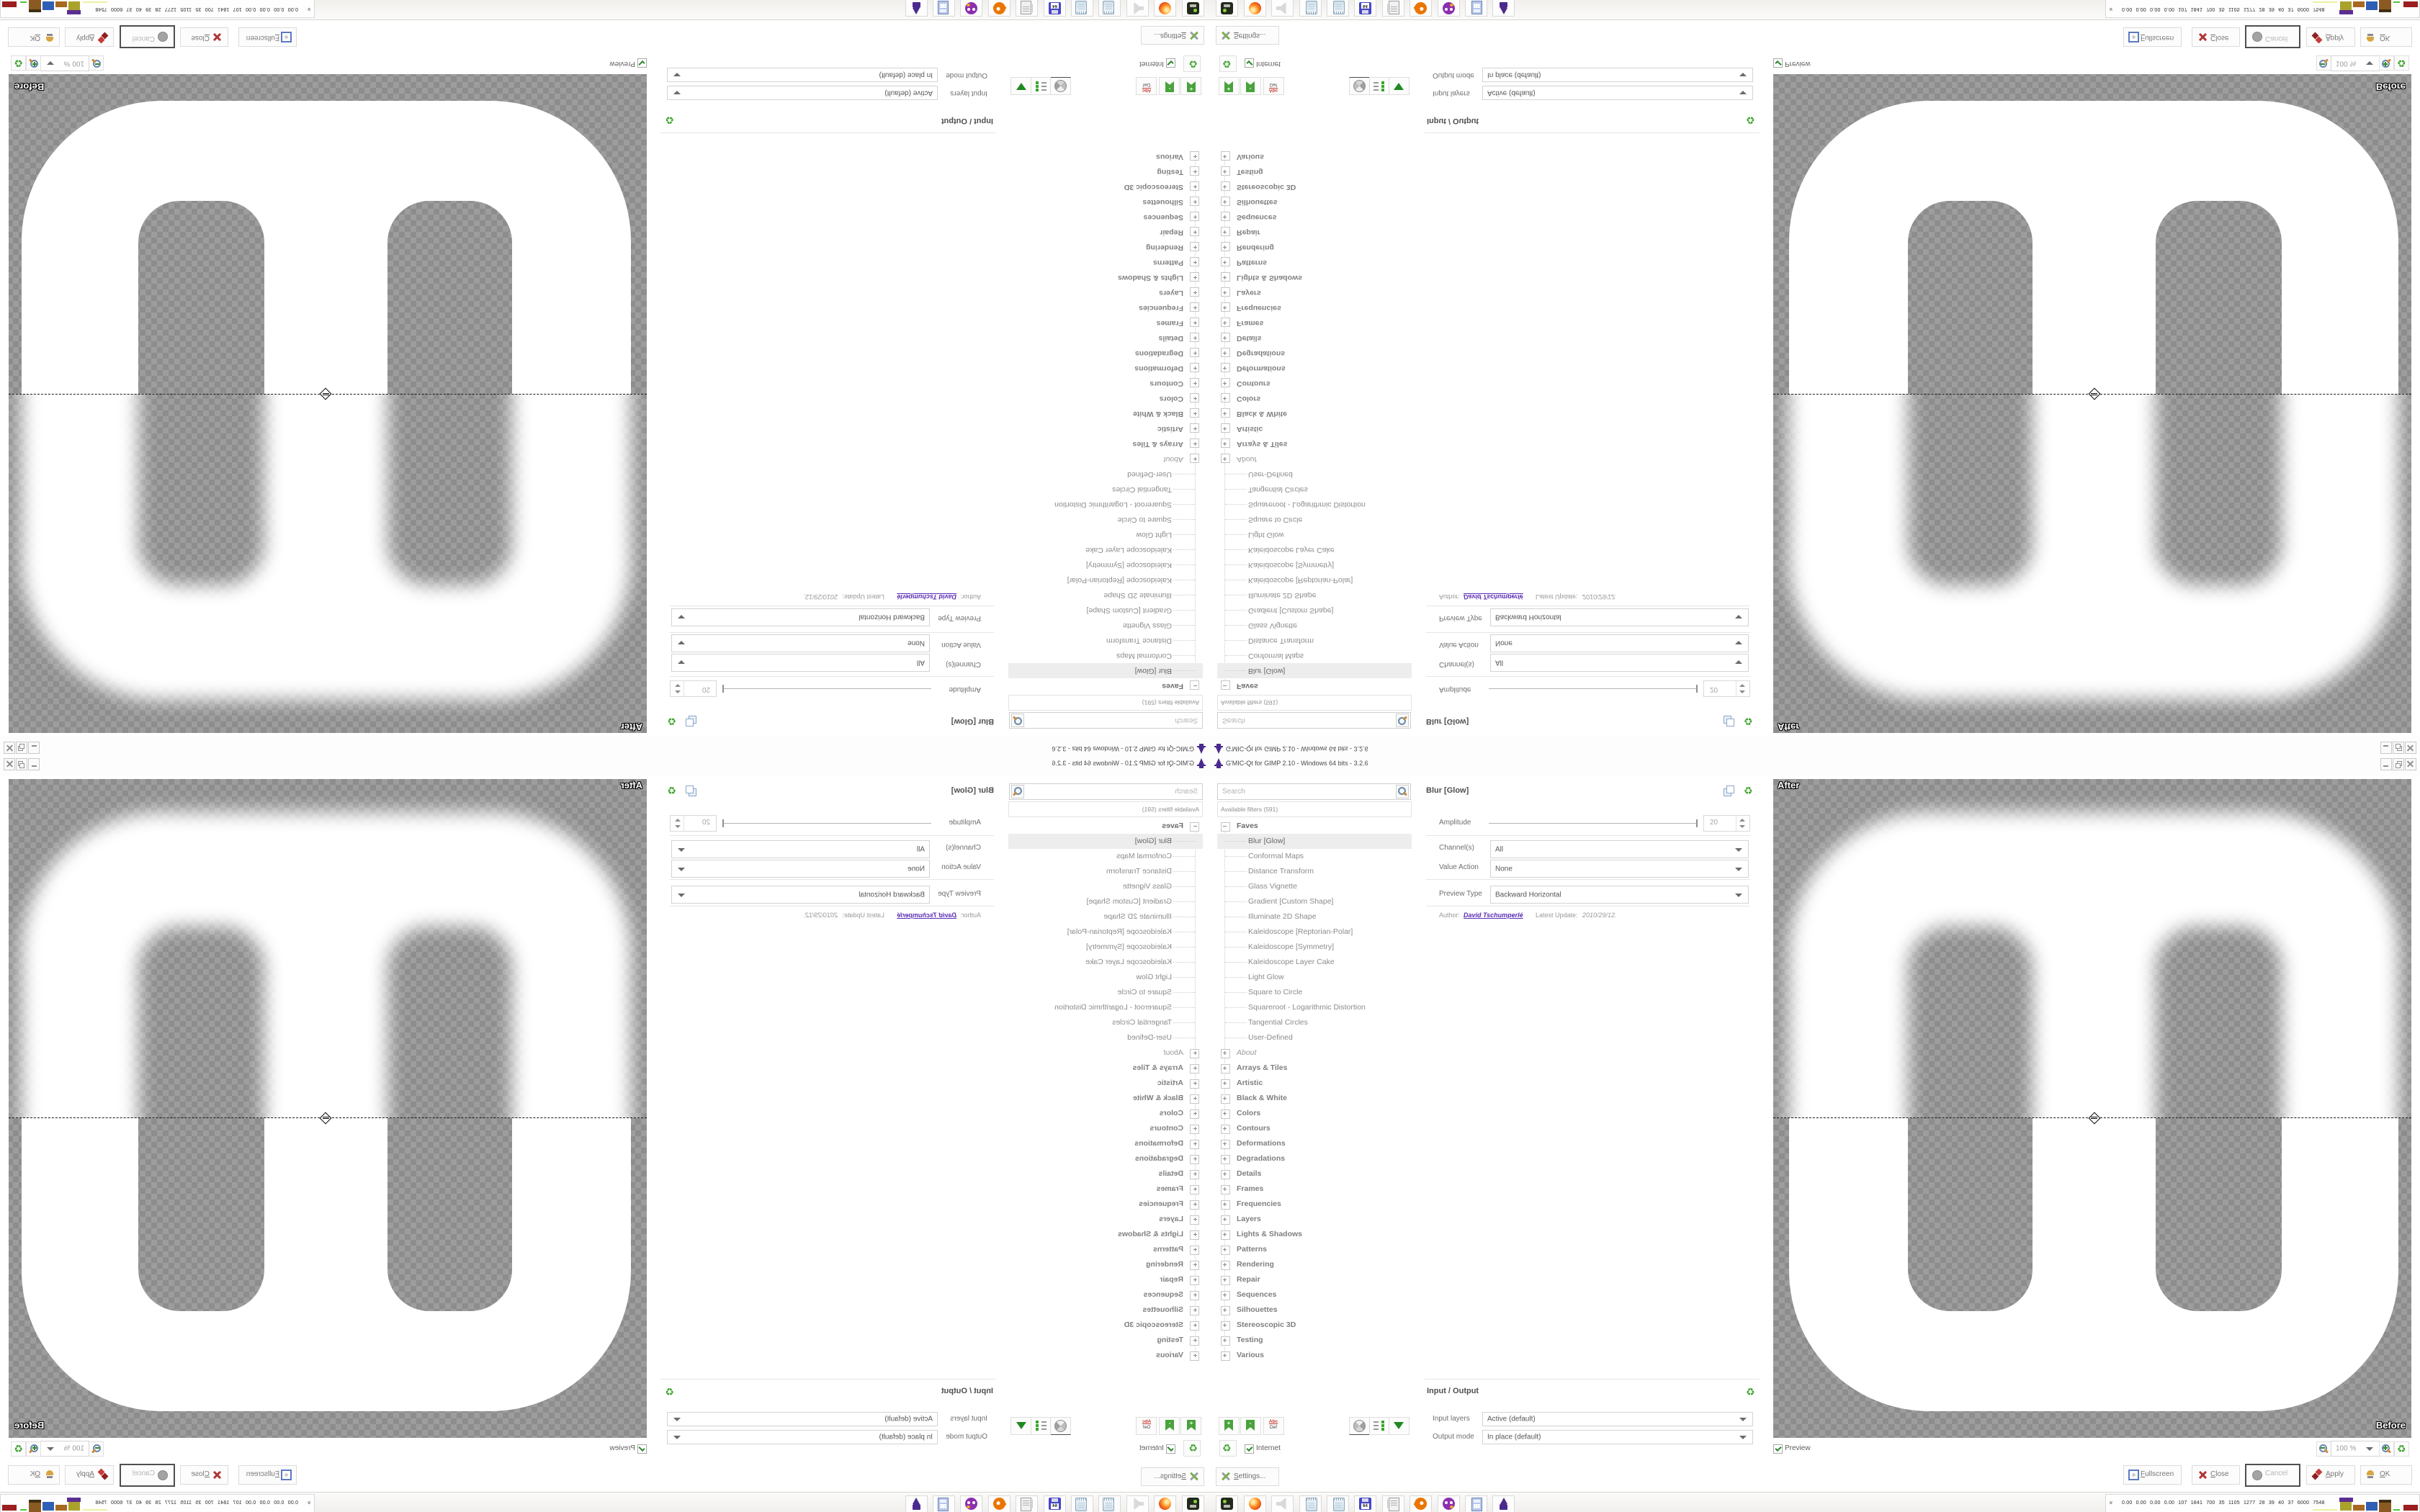  What do you see at coordinates (1620, 663) in the screenshot?
I see `channels-select: All` at bounding box center [1620, 663].